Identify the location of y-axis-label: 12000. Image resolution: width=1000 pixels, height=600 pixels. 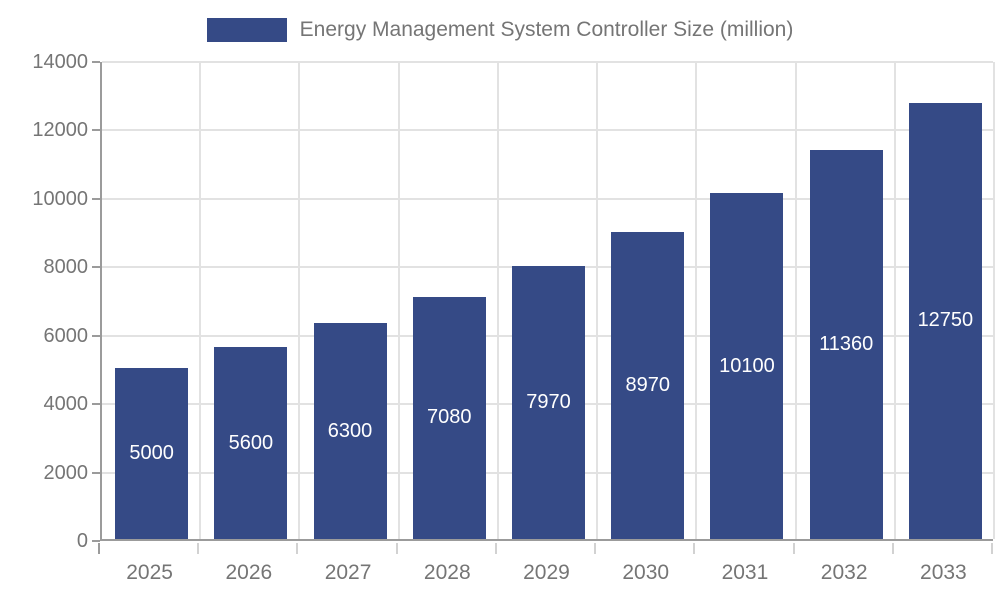
(60, 130).